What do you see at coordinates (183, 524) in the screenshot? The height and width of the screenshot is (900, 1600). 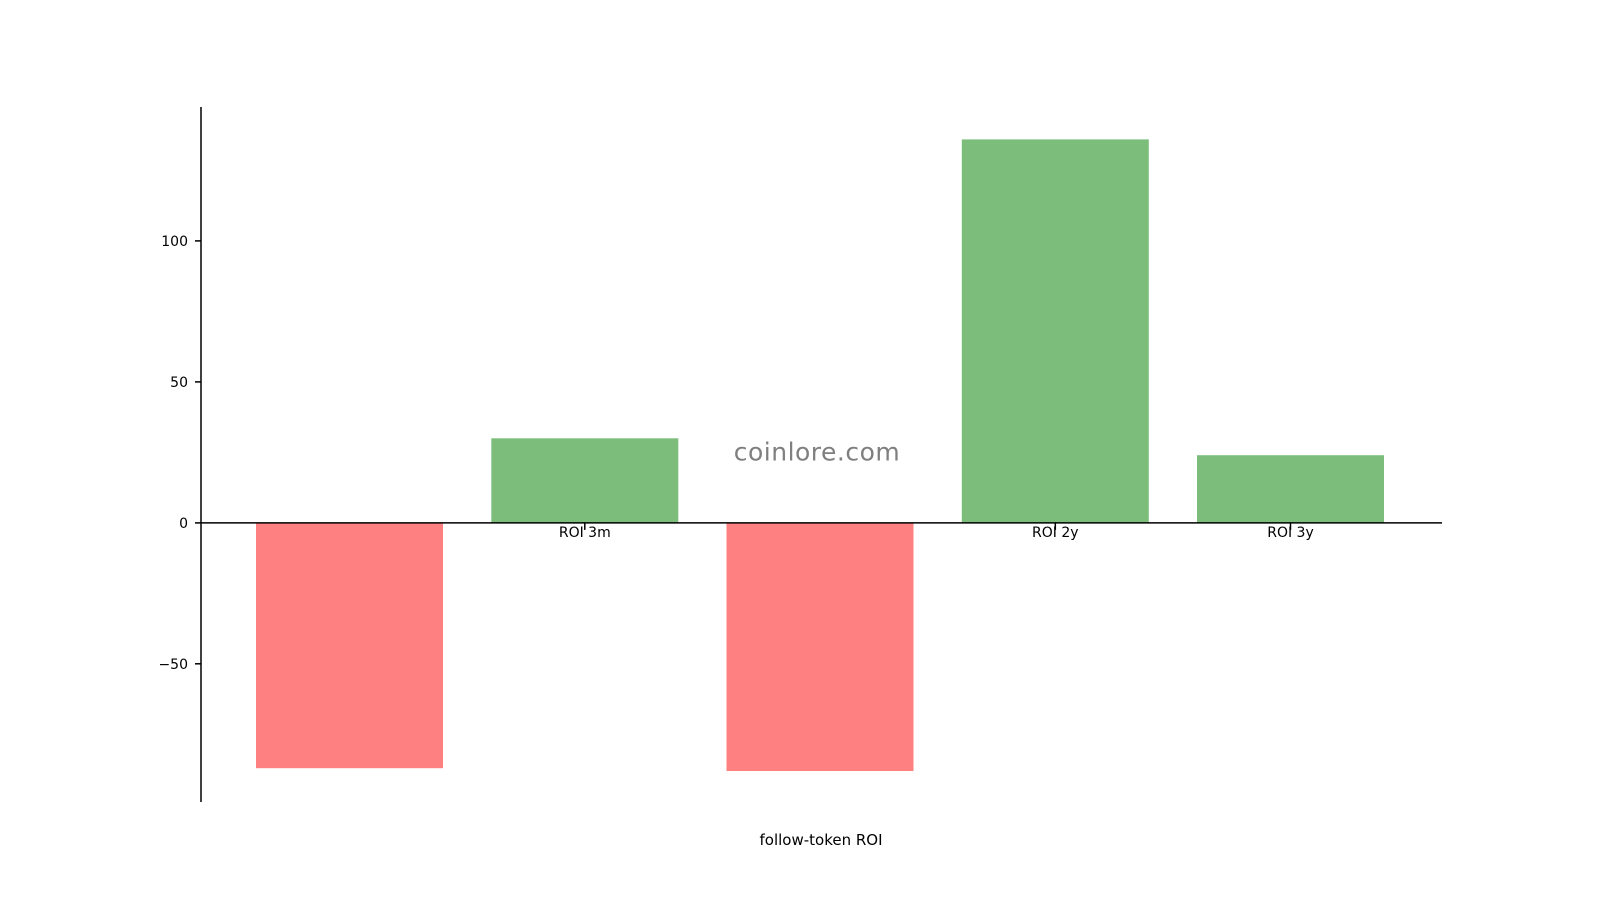 I see `y-tick-label: 0` at bounding box center [183, 524].